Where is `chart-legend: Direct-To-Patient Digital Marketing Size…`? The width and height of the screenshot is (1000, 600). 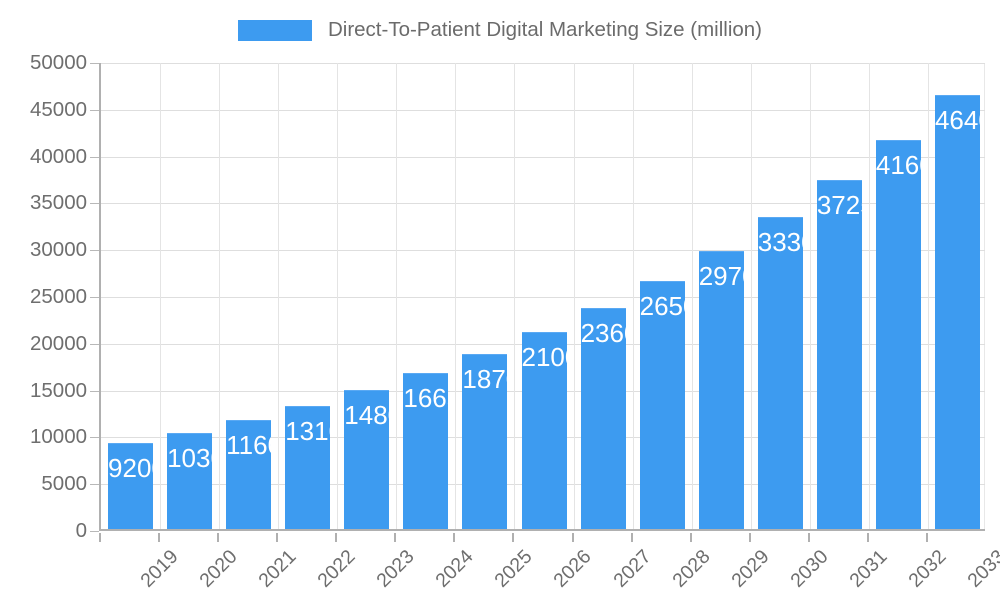
chart-legend: Direct-To-Patient Digital Marketing Size… is located at coordinates (500, 30).